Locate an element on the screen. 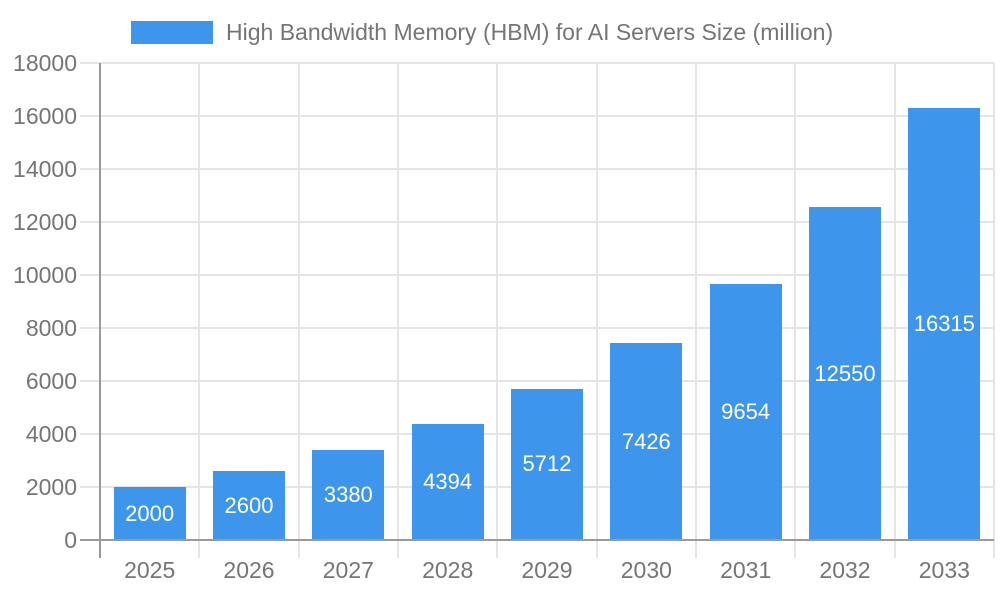  bar-value-label: 16315 is located at coordinates (944, 323).